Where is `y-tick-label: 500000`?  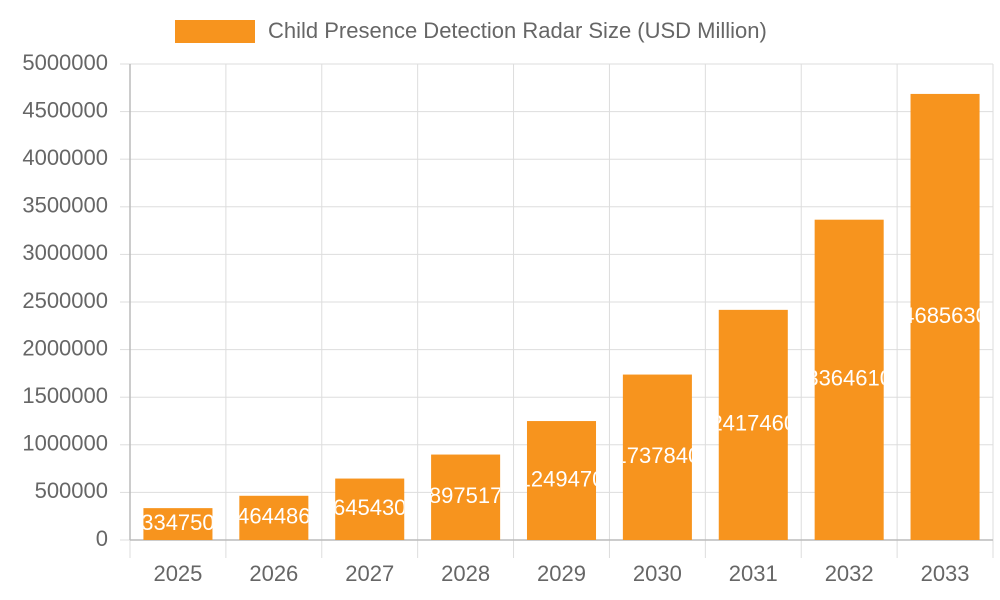 y-tick-label: 500000 is located at coordinates (71, 490).